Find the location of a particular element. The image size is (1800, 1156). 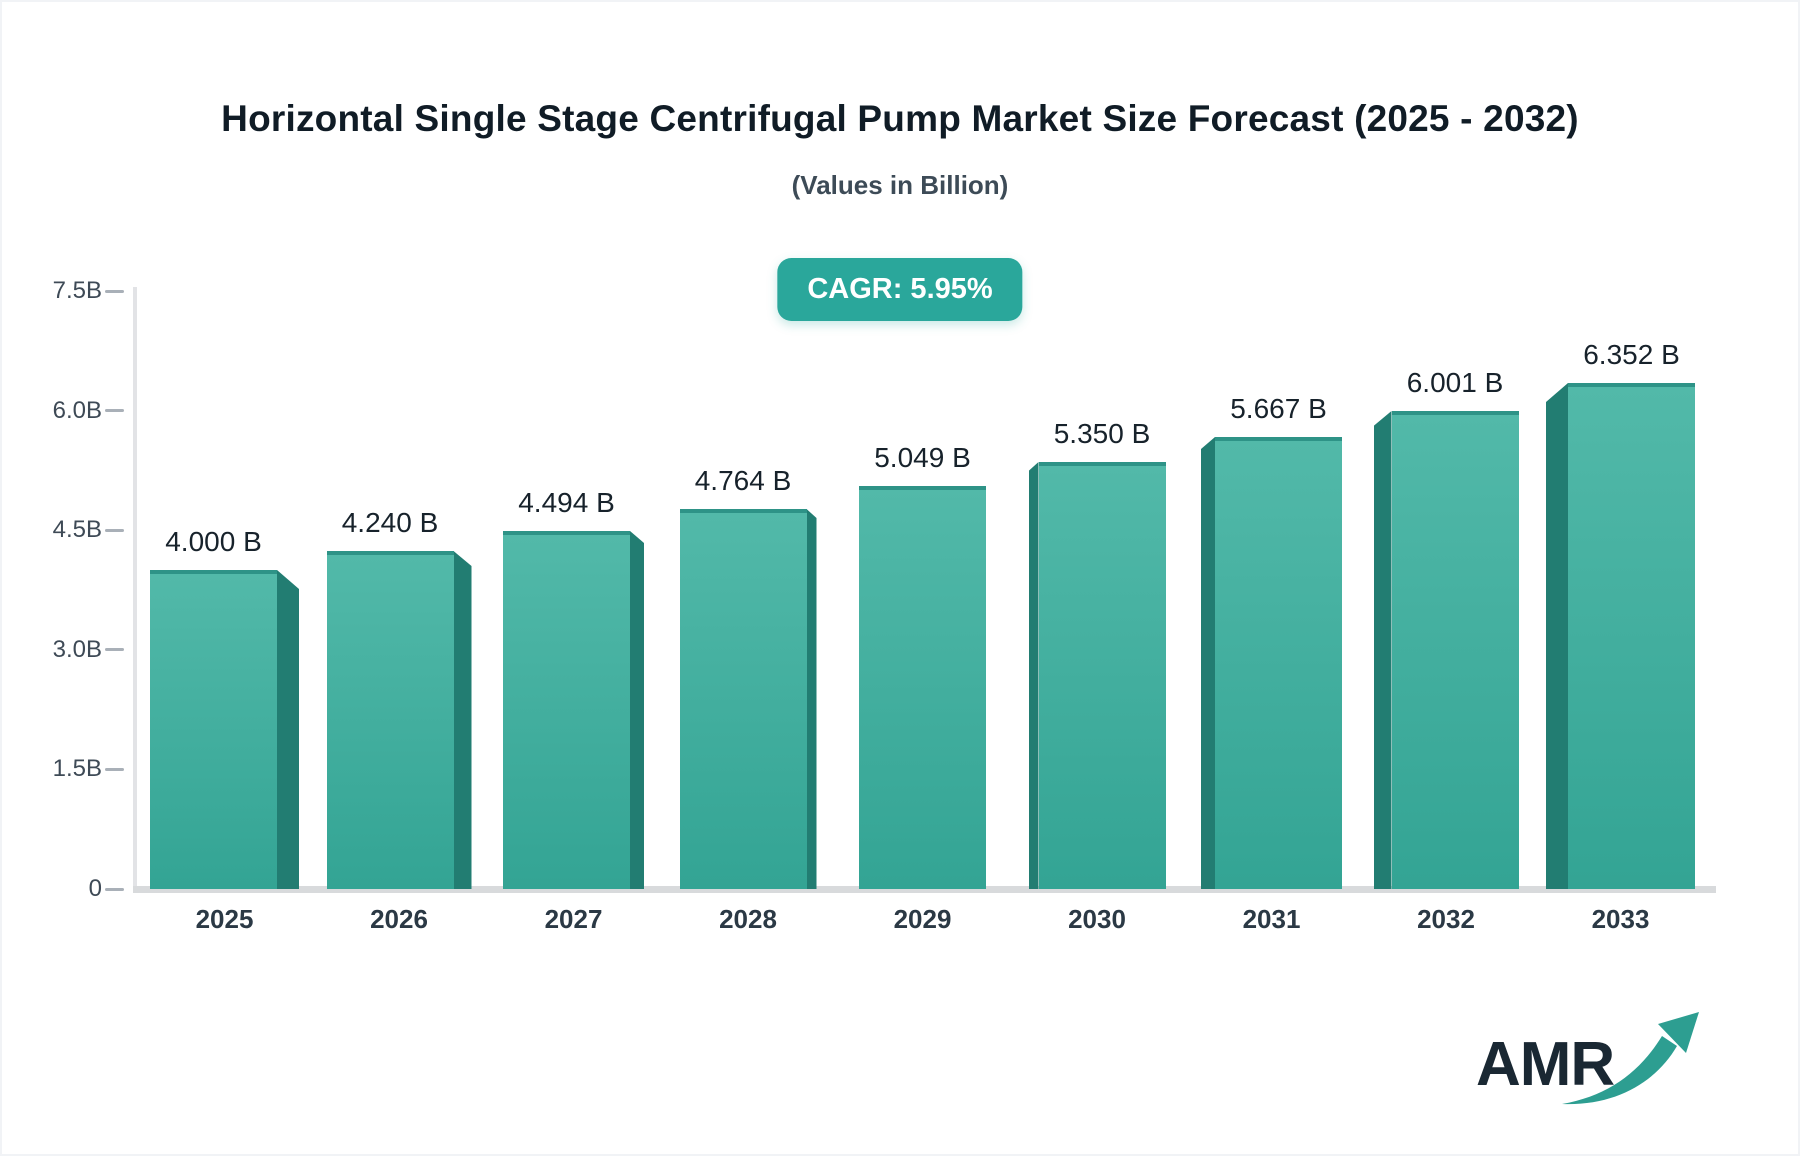

x-axis-label: 2029 is located at coordinates (922, 919).